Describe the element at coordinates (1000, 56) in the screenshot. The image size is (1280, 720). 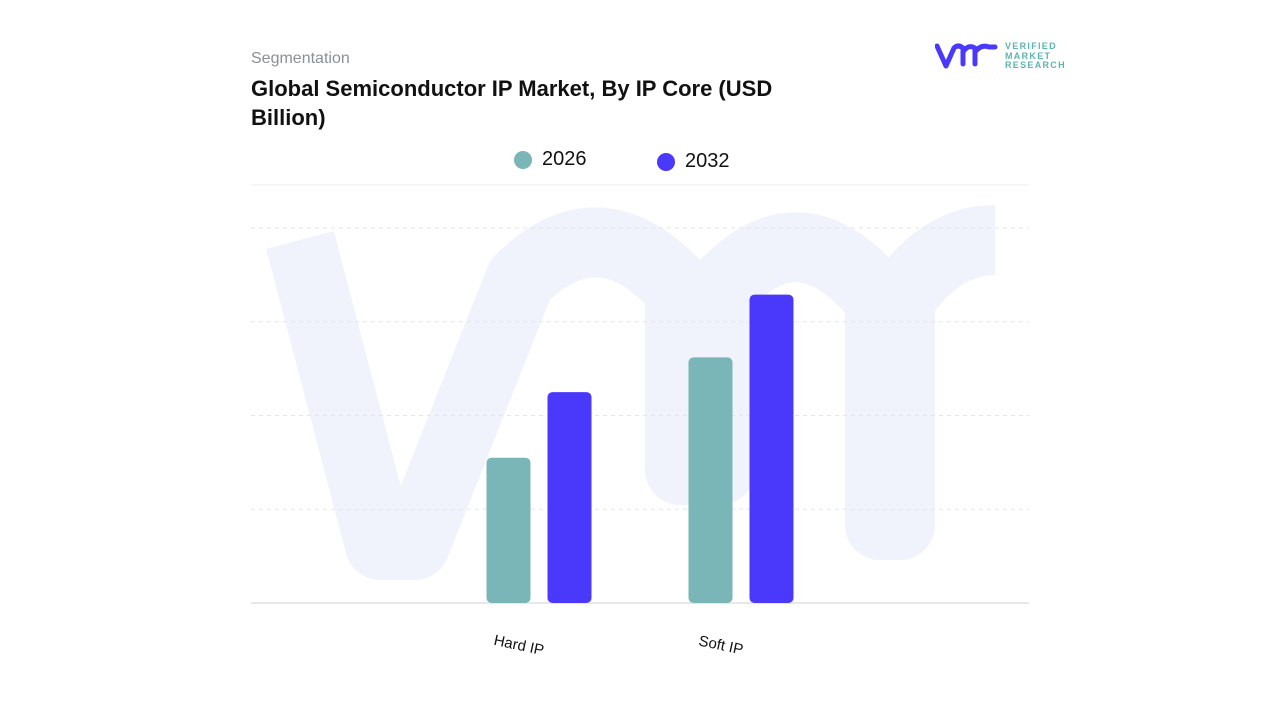
I see `vmr-logo: VERIFIED MARKET RESEARCH` at that location.